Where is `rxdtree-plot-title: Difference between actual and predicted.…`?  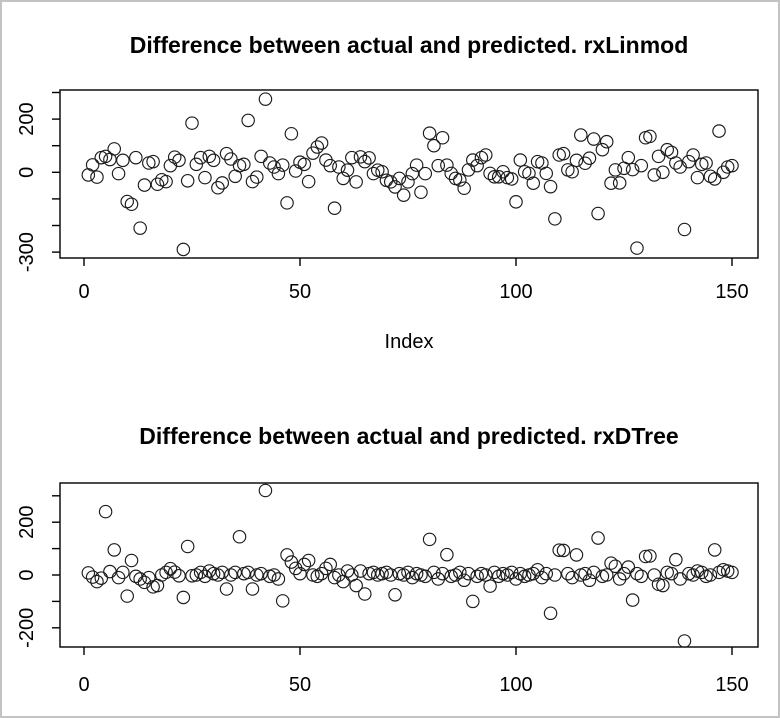 rxdtree-plot-title: Difference between actual and predicted.… is located at coordinates (408, 436).